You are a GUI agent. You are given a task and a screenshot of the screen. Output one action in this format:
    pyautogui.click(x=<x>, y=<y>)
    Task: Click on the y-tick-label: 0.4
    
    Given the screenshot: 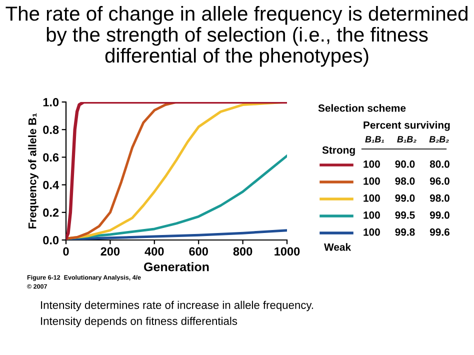 What is the action you would take?
    pyautogui.click(x=51, y=185)
    